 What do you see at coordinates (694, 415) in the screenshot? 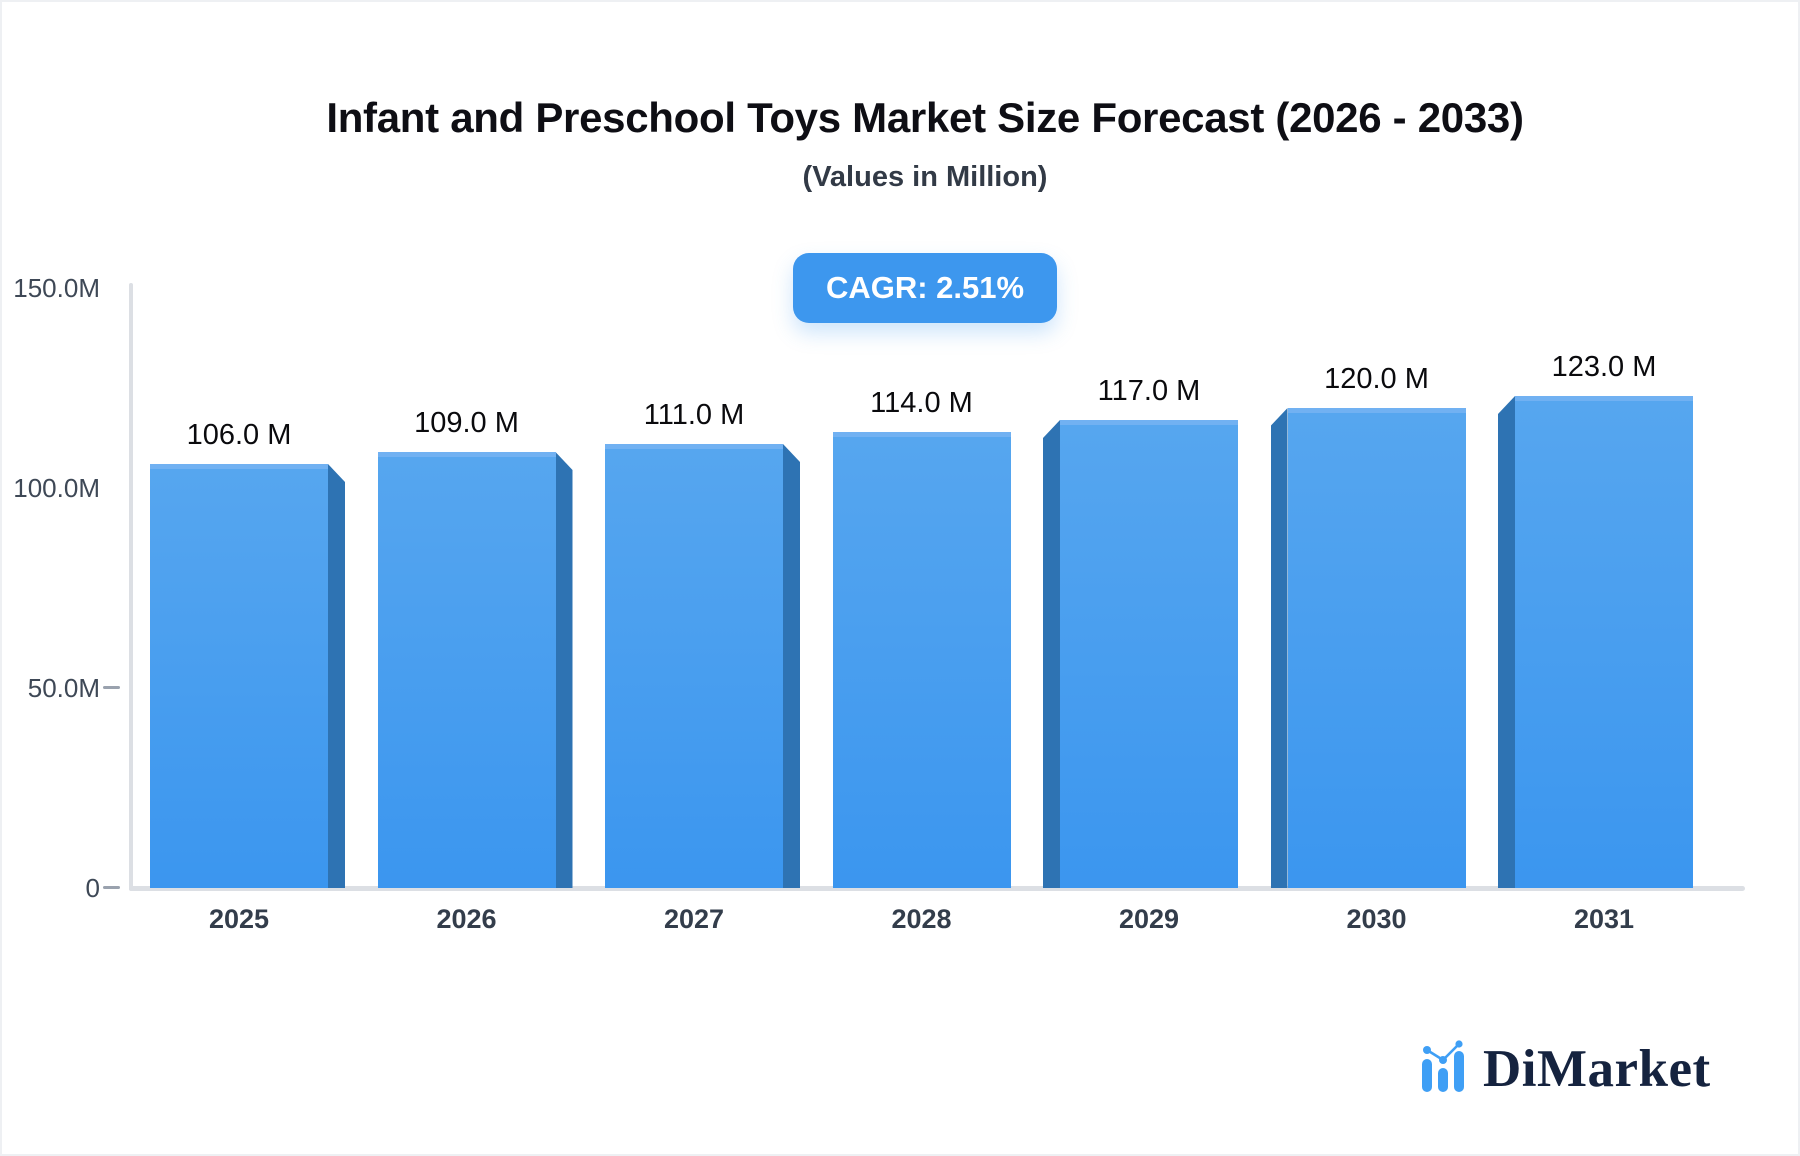
I see `bar-value-label-2027: 111.0 M` at bounding box center [694, 415].